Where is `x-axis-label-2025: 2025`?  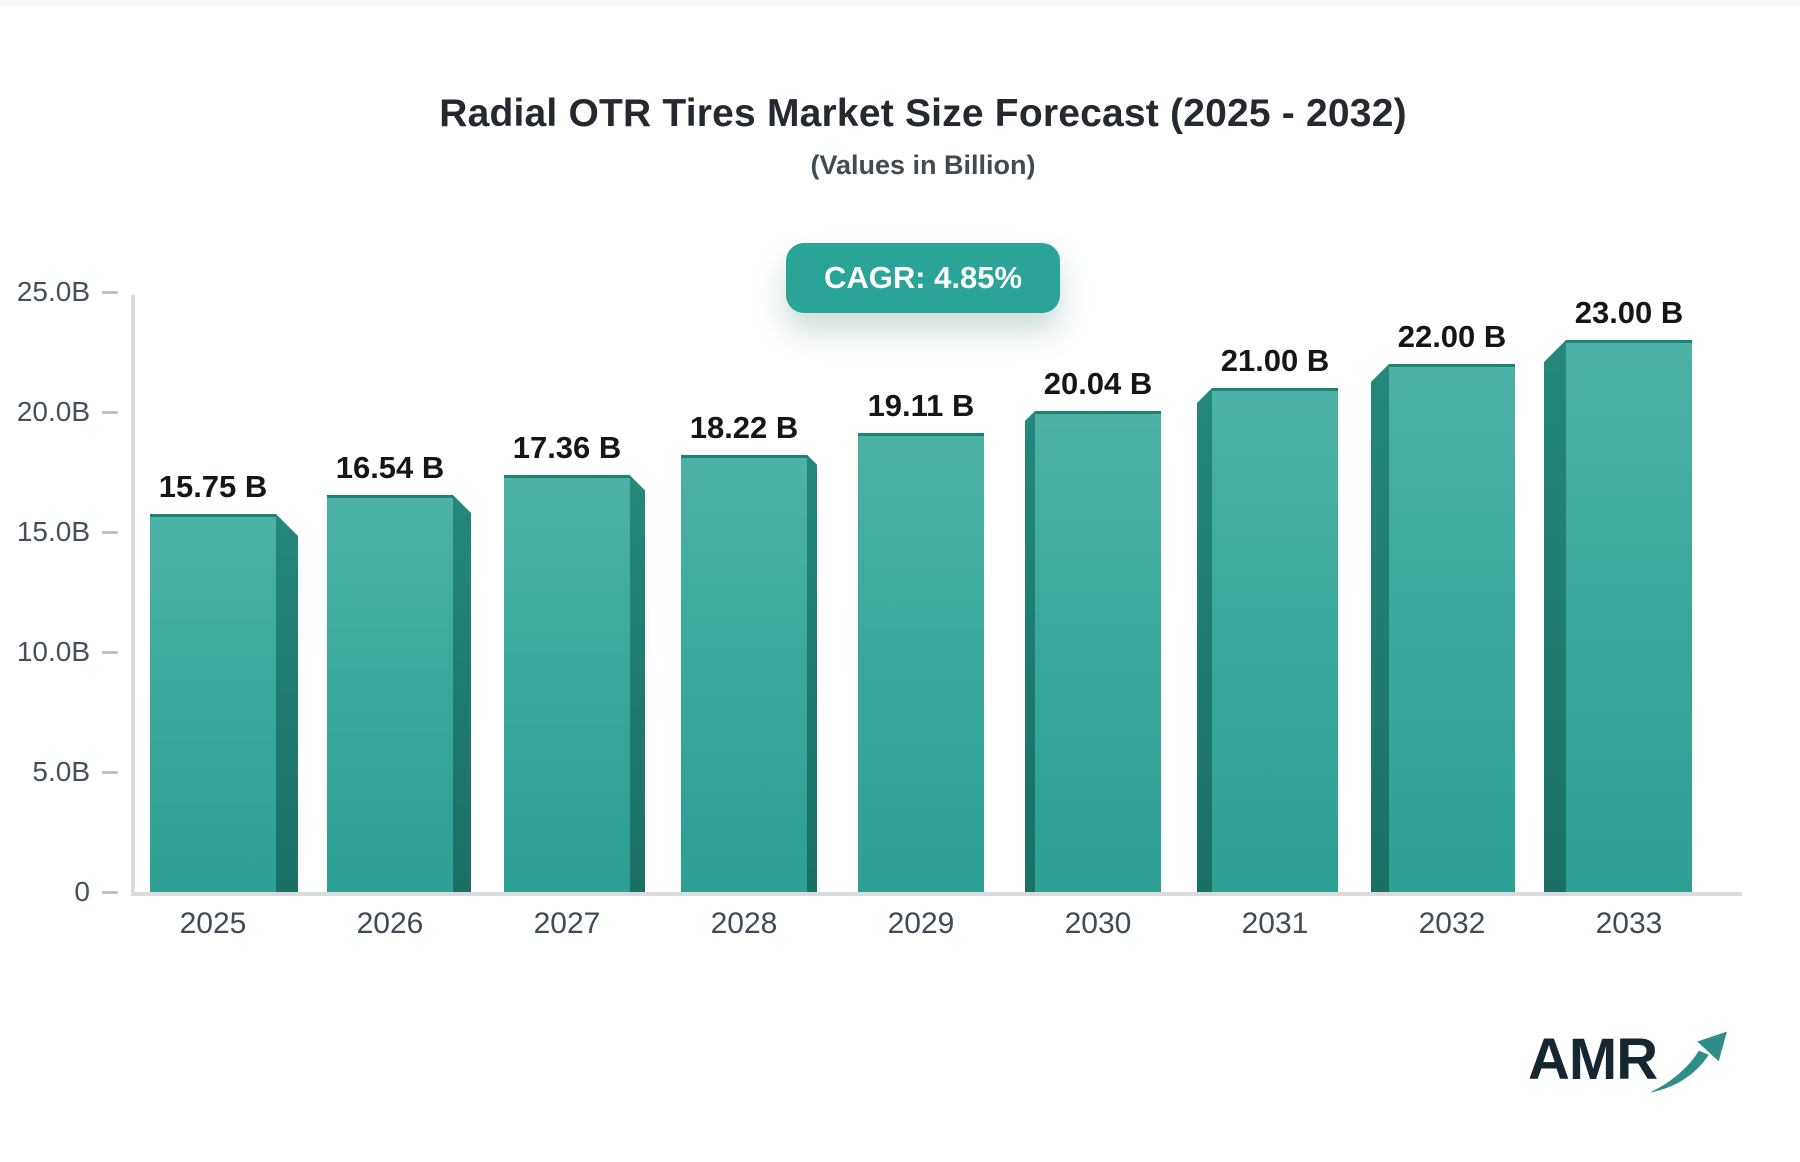
x-axis-label-2025: 2025 is located at coordinates (213, 923).